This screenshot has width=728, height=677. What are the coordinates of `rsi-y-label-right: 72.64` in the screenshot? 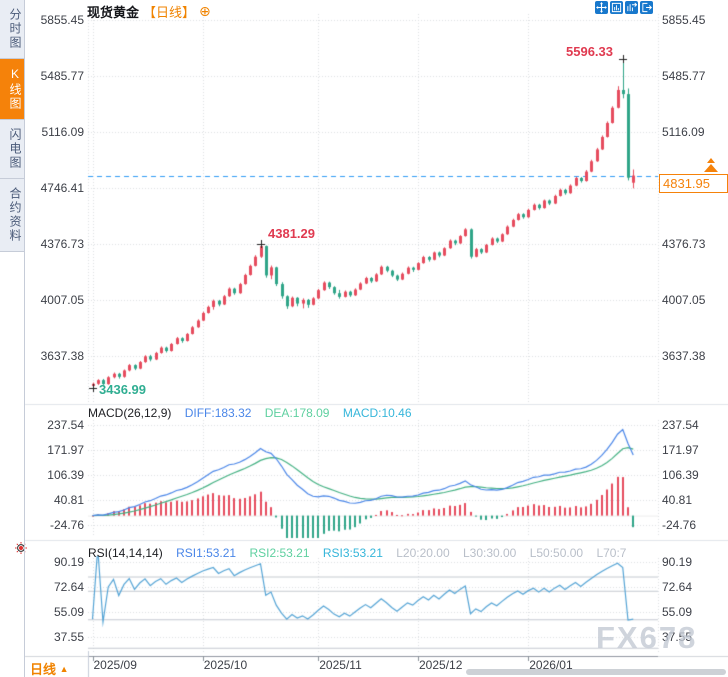 It's located at (677, 587).